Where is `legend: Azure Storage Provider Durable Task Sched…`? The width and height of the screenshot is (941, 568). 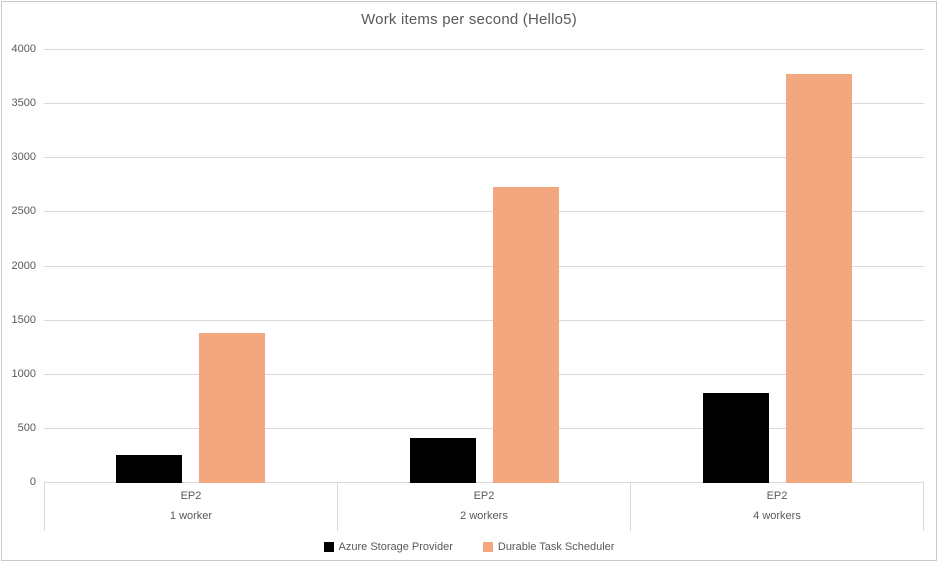
legend: Azure Storage Provider Durable Task Sched… is located at coordinates (469, 547).